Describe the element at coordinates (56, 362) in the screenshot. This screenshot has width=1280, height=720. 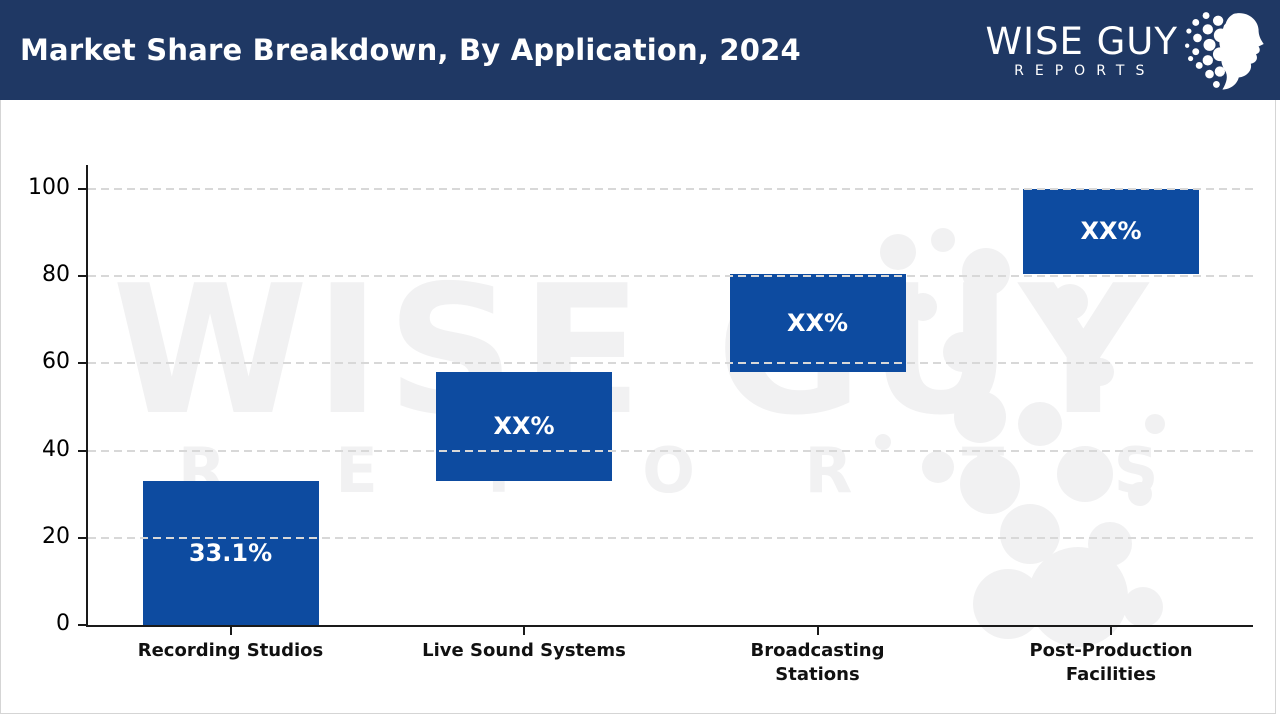
I see `y-axis-tick-label: 60` at that location.